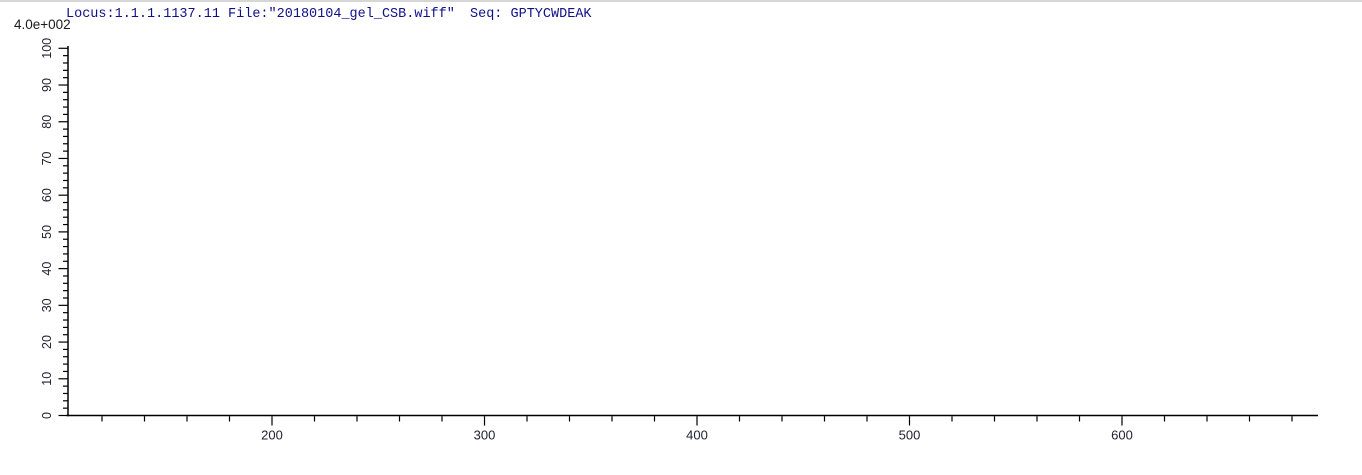 This screenshot has height=475, width=1362. What do you see at coordinates (47, 379) in the screenshot?
I see `y-tick-label: 10` at bounding box center [47, 379].